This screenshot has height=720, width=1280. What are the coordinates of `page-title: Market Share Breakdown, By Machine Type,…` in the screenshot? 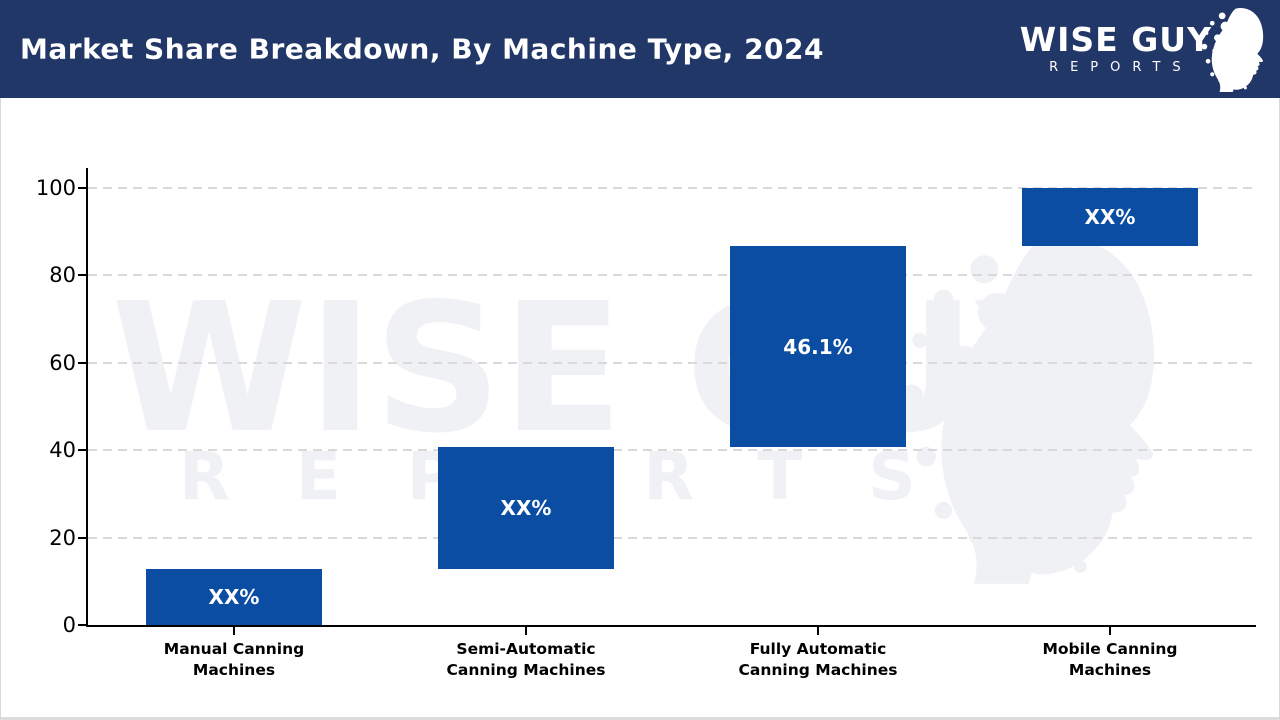 It's located at (422, 49).